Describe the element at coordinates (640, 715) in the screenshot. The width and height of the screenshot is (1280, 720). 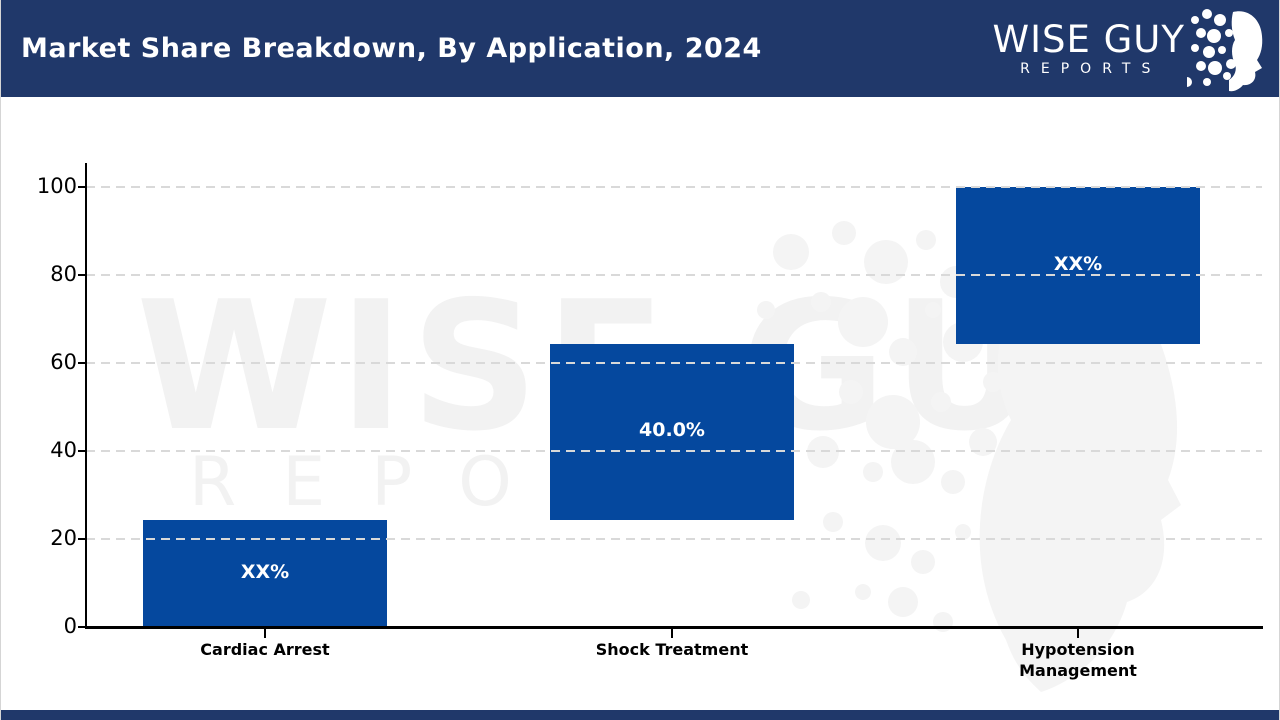
I see `footer-bar` at that location.